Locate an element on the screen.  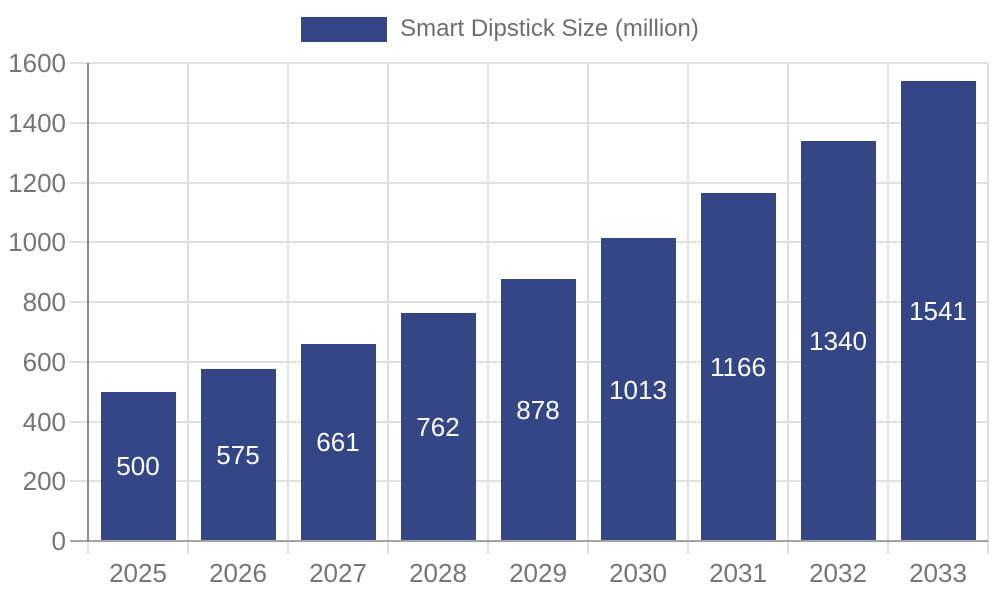
x-tick-label: 2029 is located at coordinates (538, 573).